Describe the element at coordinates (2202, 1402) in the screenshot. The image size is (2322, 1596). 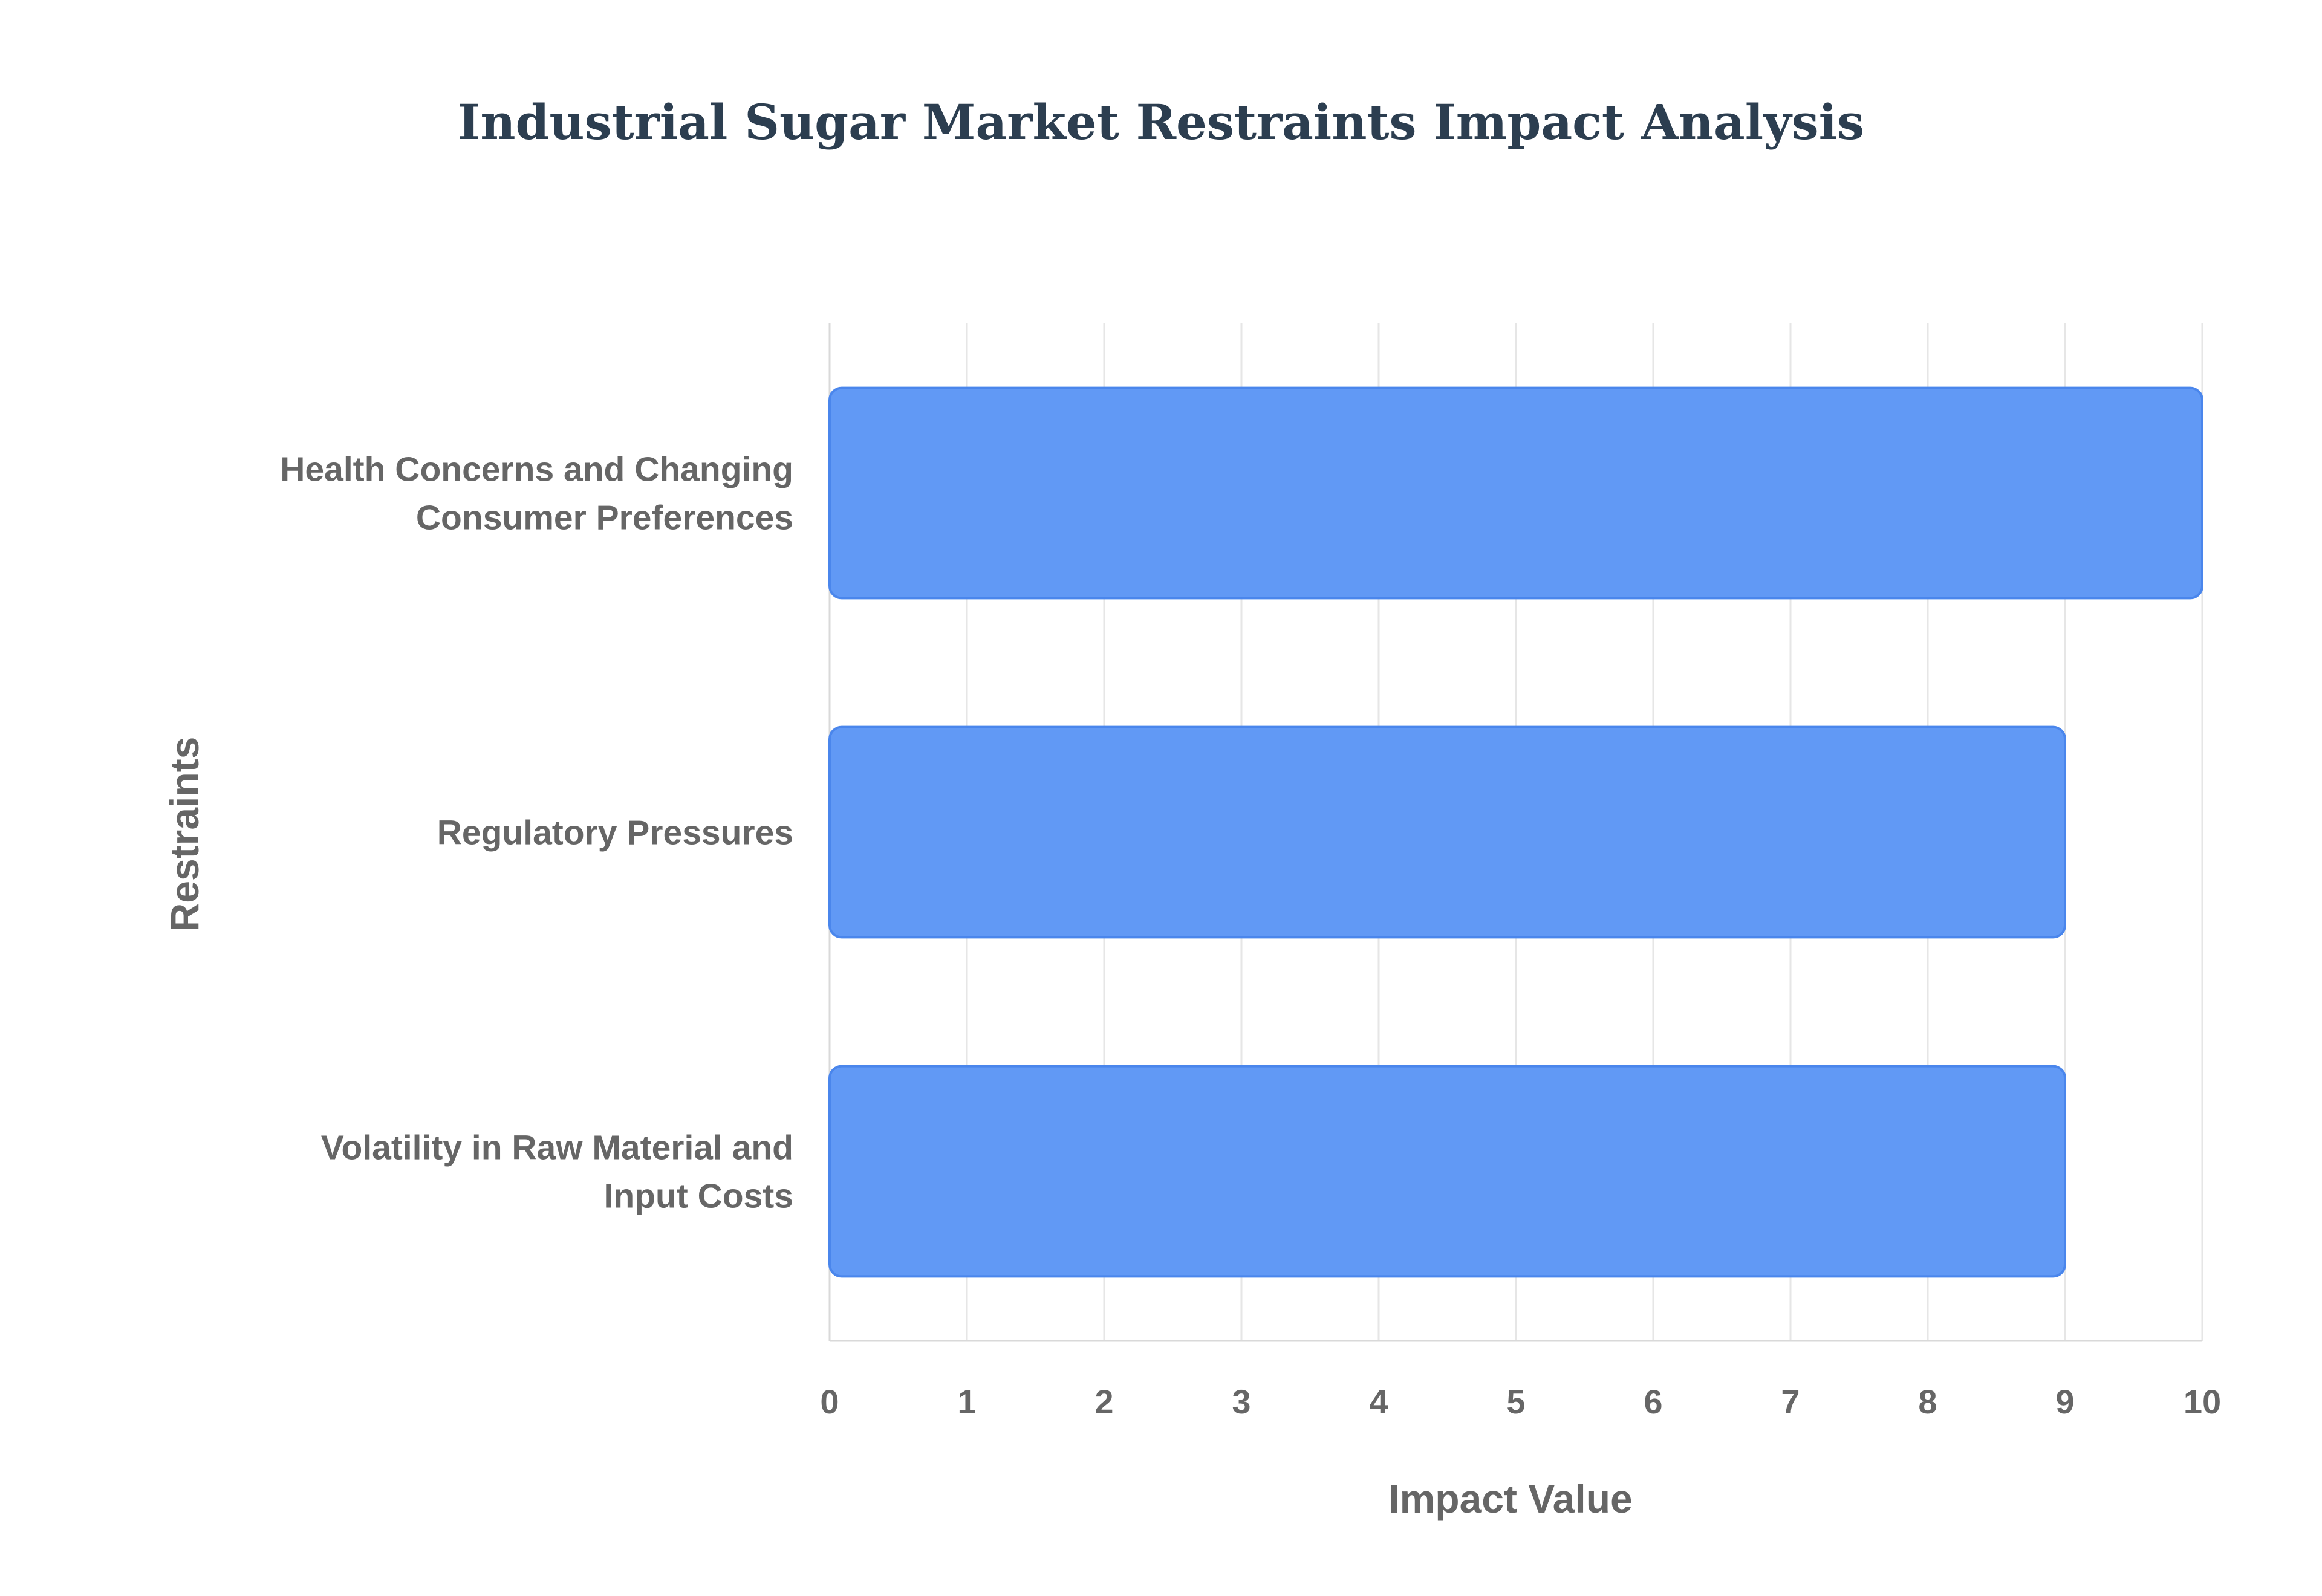
I see `x-tick-label: 10` at that location.